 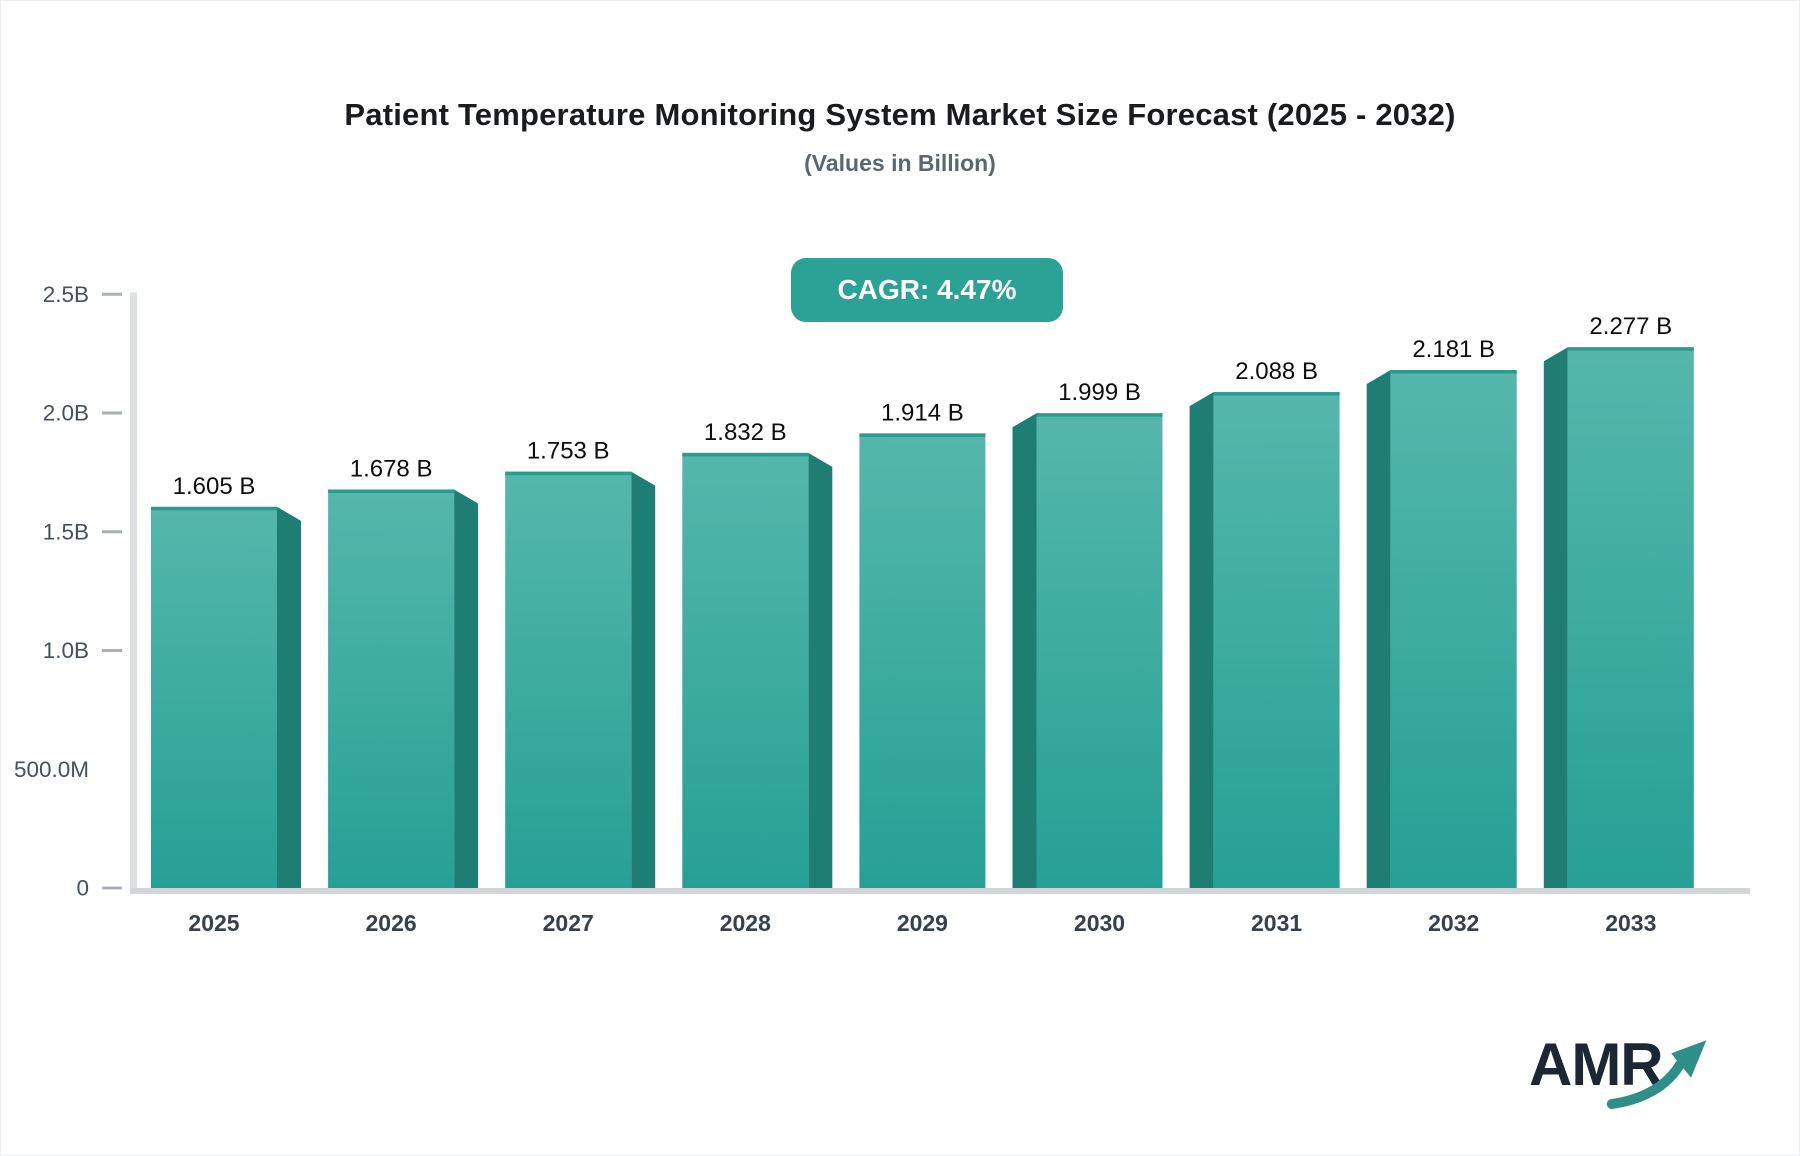 I want to click on bar-2025, so click(x=226, y=697).